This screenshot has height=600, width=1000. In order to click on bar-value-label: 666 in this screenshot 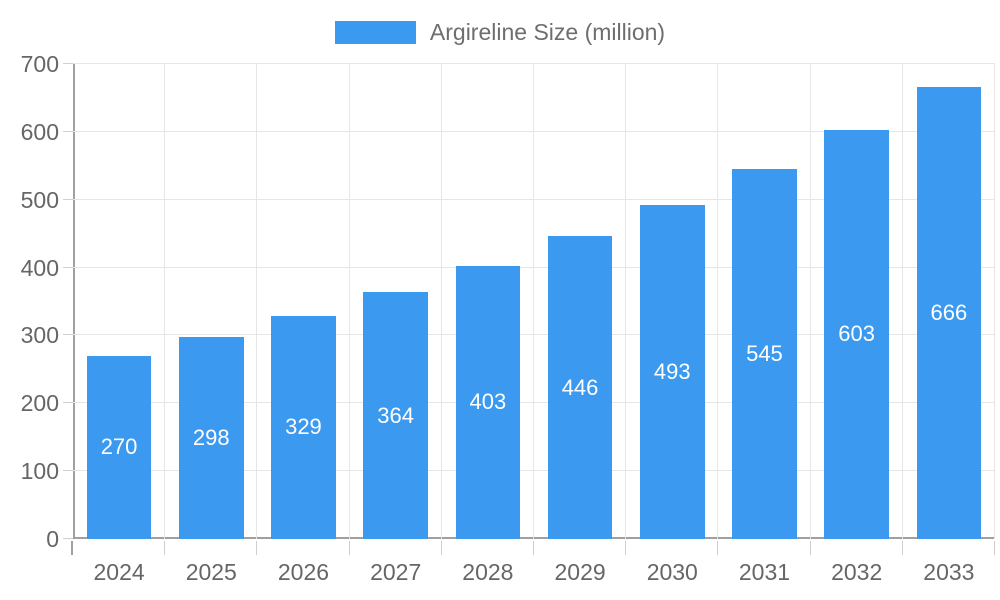, I will do `click(949, 313)`.